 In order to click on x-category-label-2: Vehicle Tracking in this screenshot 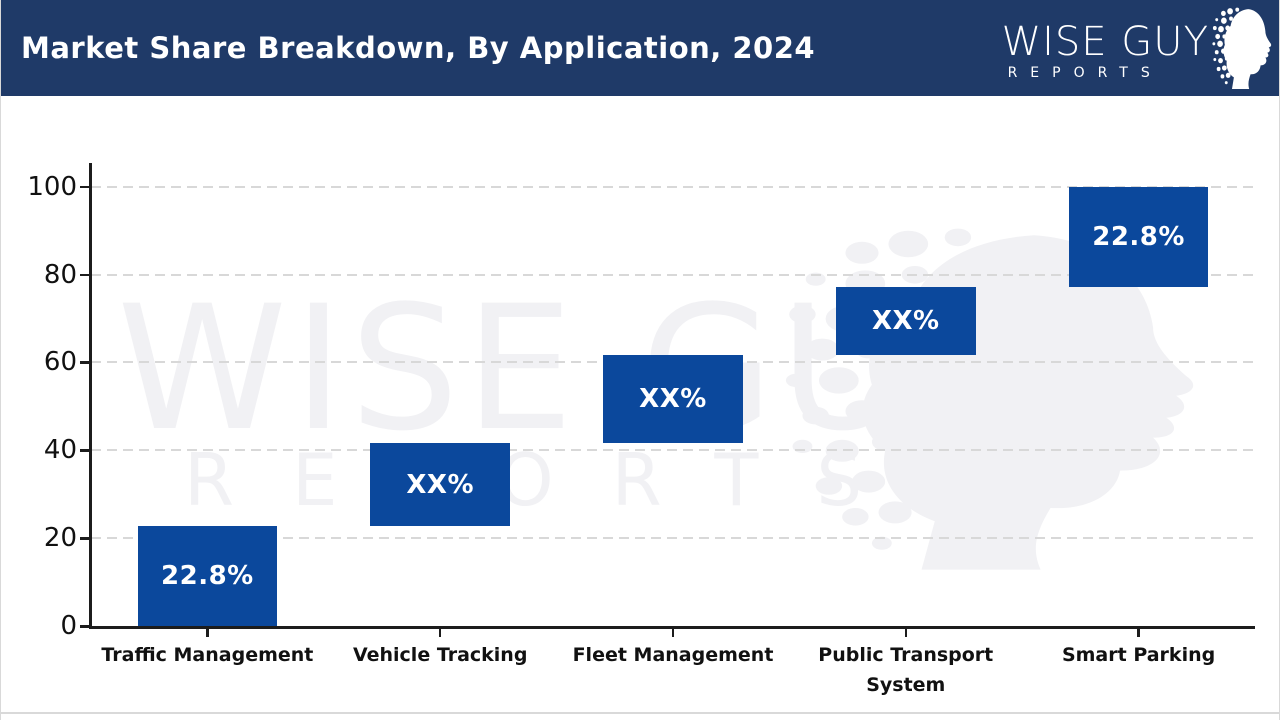, I will do `click(440, 655)`.